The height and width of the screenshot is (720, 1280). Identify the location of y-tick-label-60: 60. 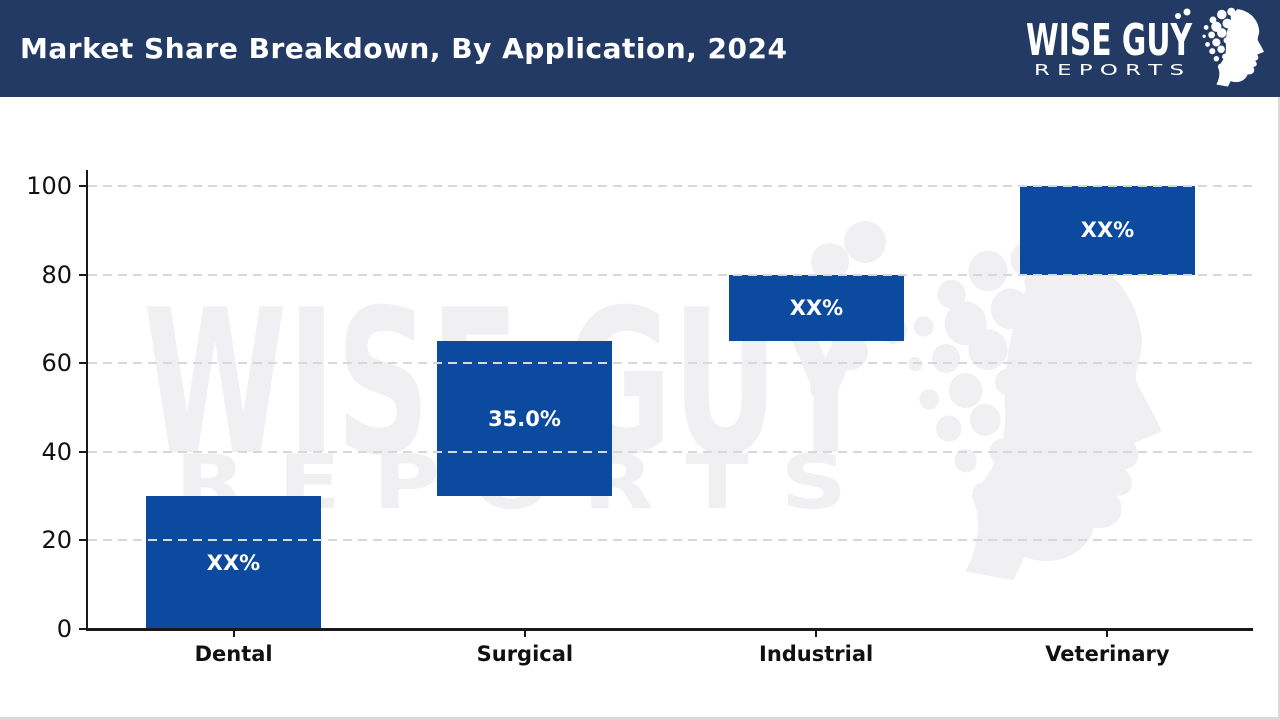
(56, 363).